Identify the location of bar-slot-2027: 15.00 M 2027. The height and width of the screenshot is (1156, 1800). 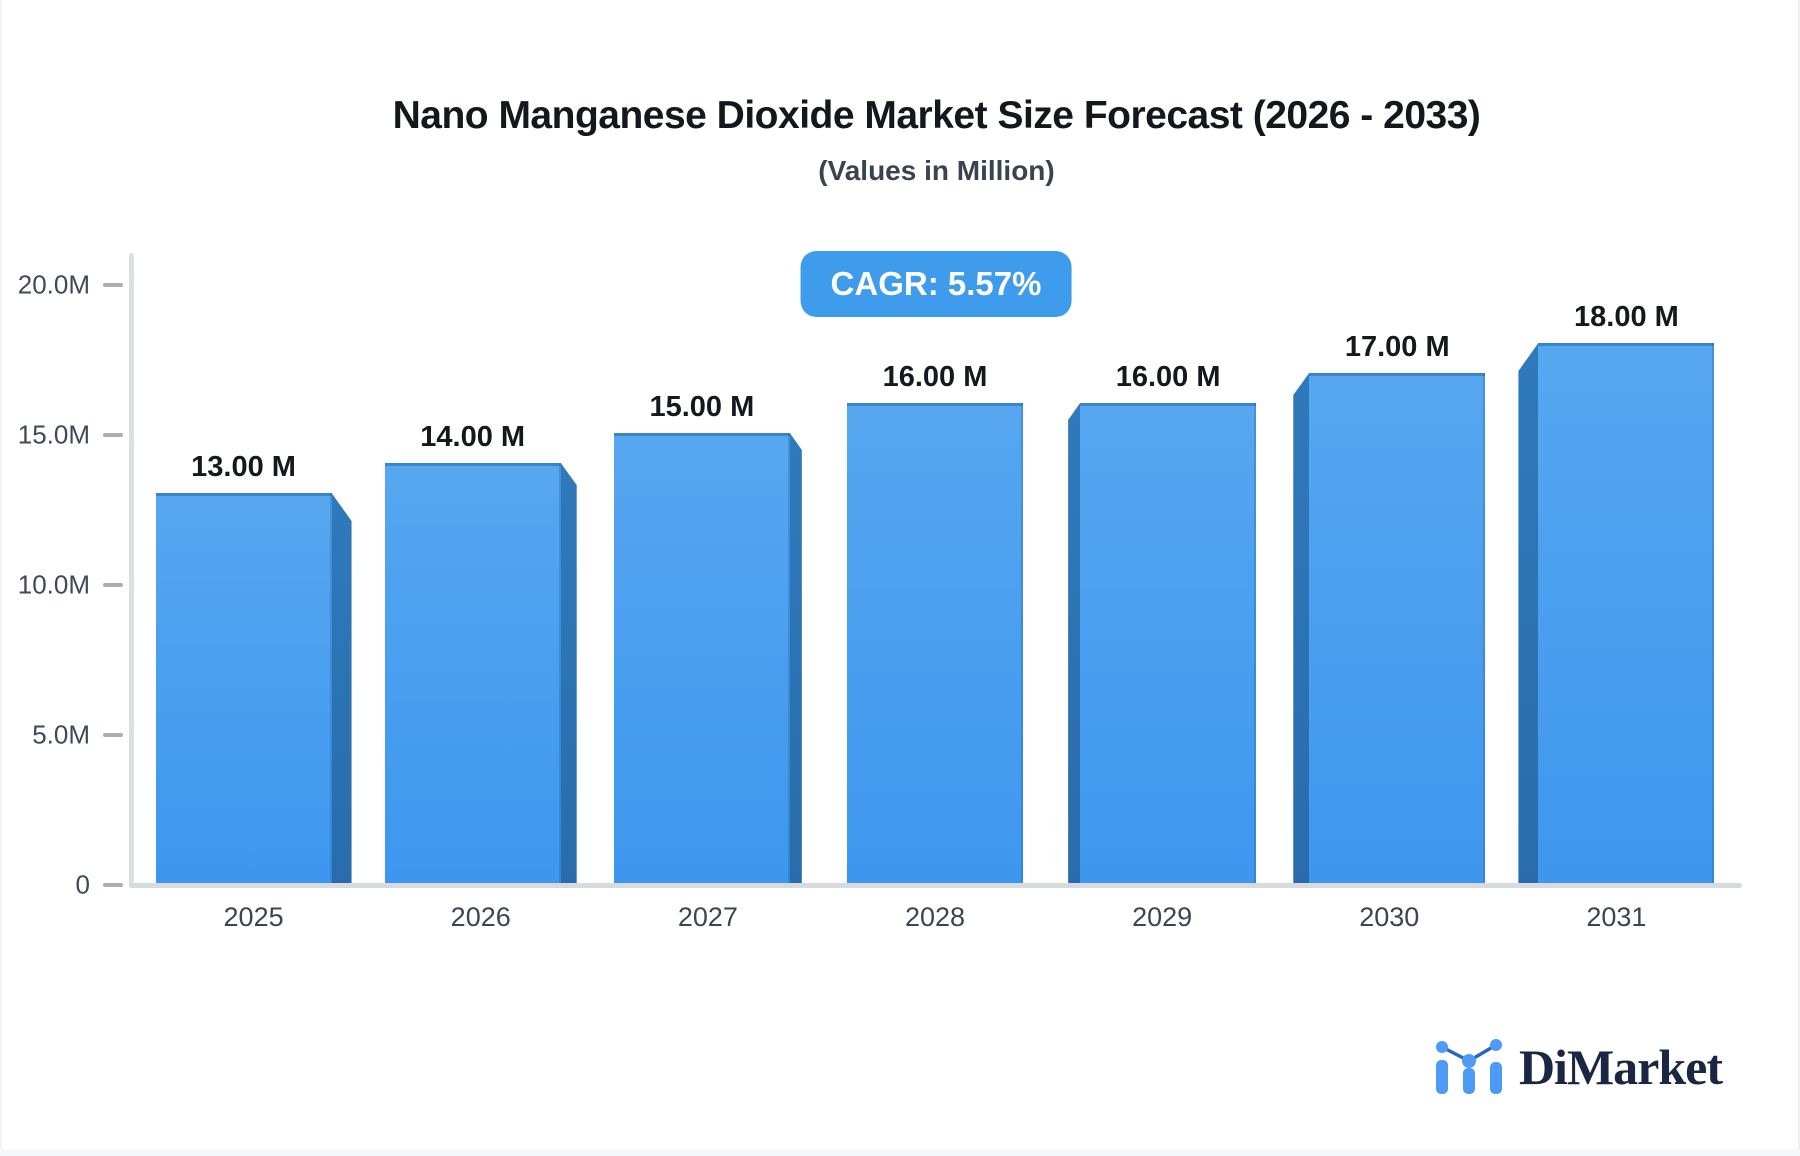
(707, 608).